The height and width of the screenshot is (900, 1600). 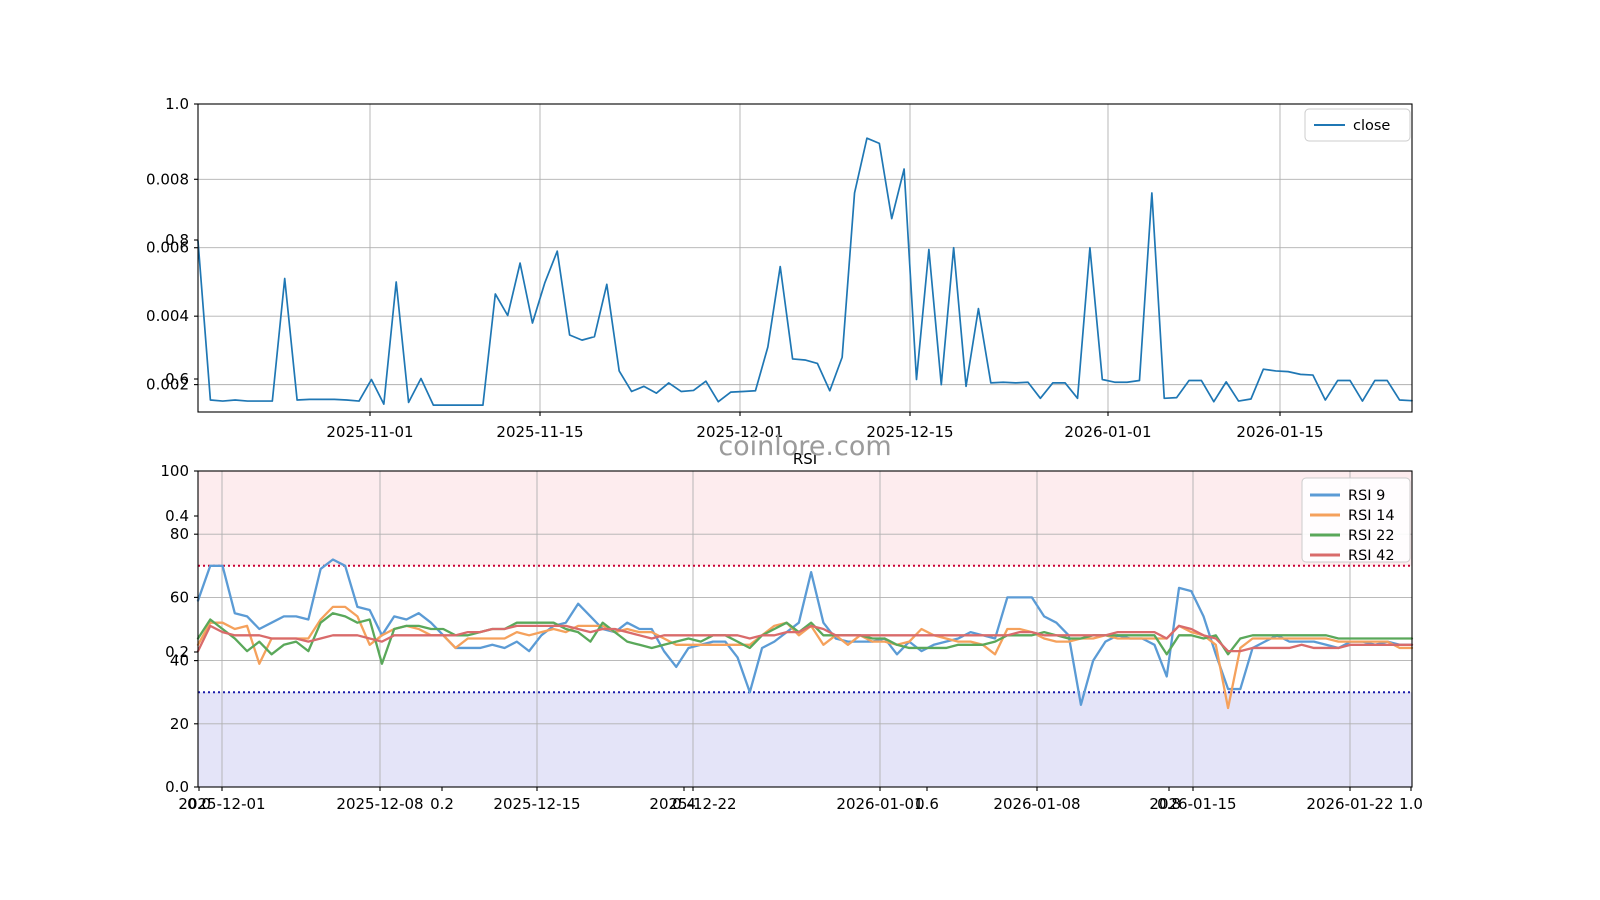 I want to click on price-xtick-label: 2026-01-15, so click(x=1279, y=432).